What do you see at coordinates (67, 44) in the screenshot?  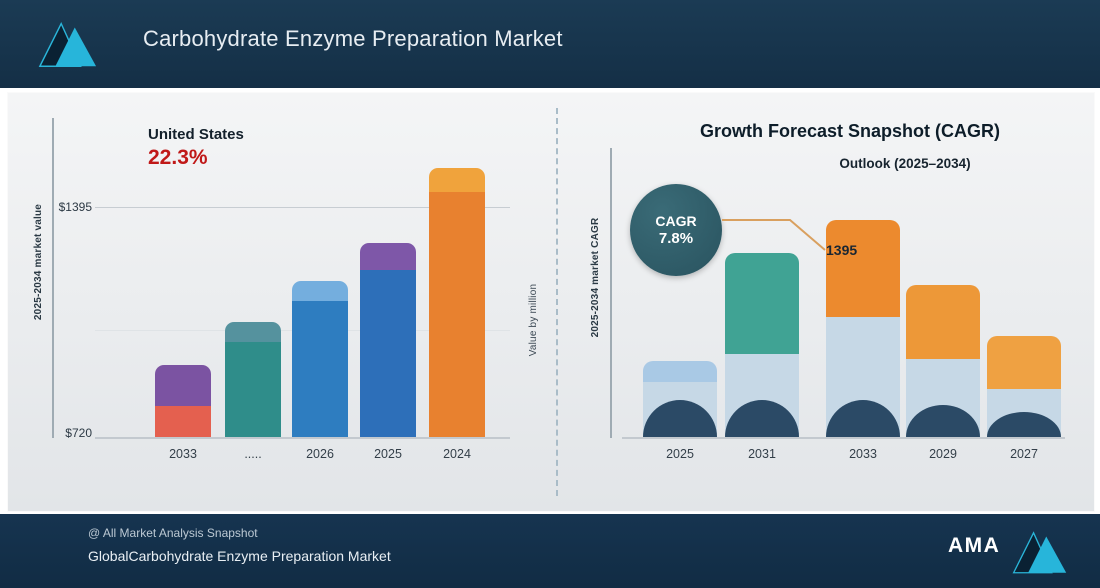 I see `ama-logo-icon` at bounding box center [67, 44].